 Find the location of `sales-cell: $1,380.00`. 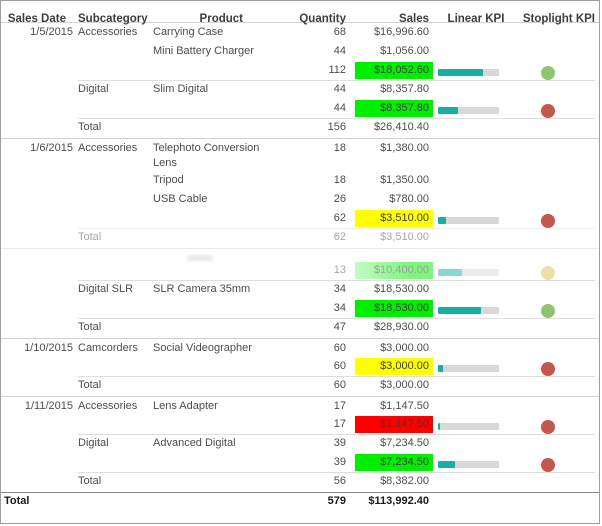

sales-cell: $1,380.00 is located at coordinates (404, 148).